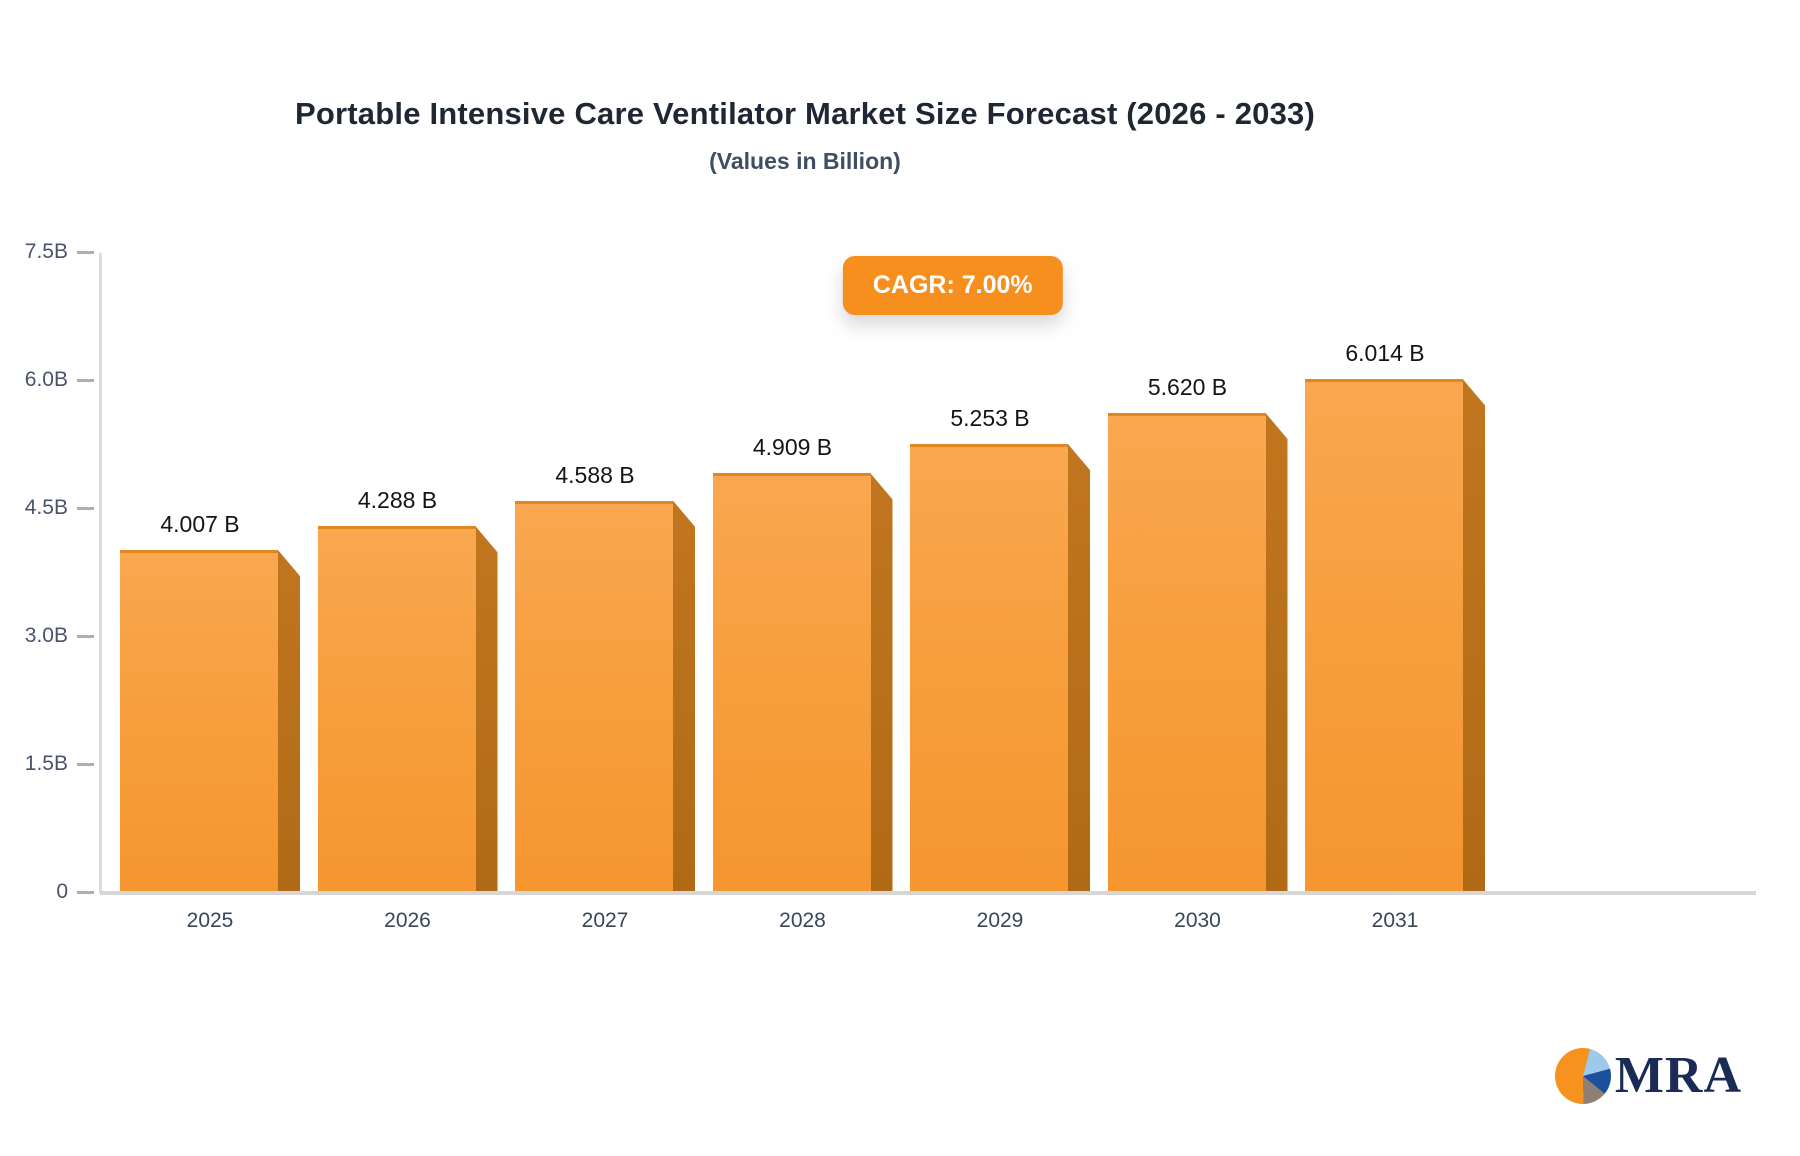 The width and height of the screenshot is (1800, 1156). What do you see at coordinates (46, 379) in the screenshot?
I see `y-axis-tick-label: 6.0B` at bounding box center [46, 379].